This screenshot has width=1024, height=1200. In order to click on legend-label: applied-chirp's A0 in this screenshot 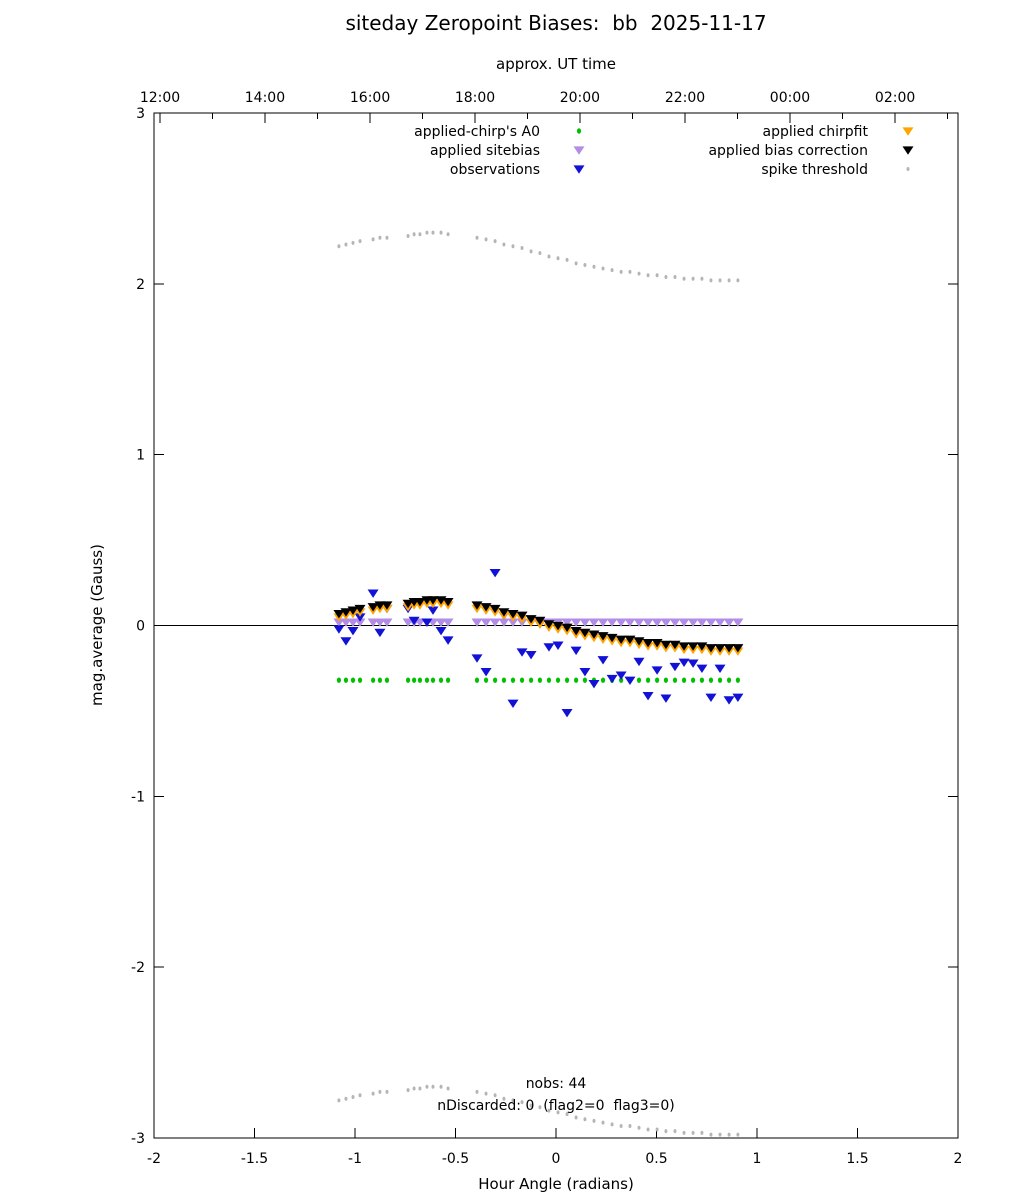, I will do `click(477, 132)`.